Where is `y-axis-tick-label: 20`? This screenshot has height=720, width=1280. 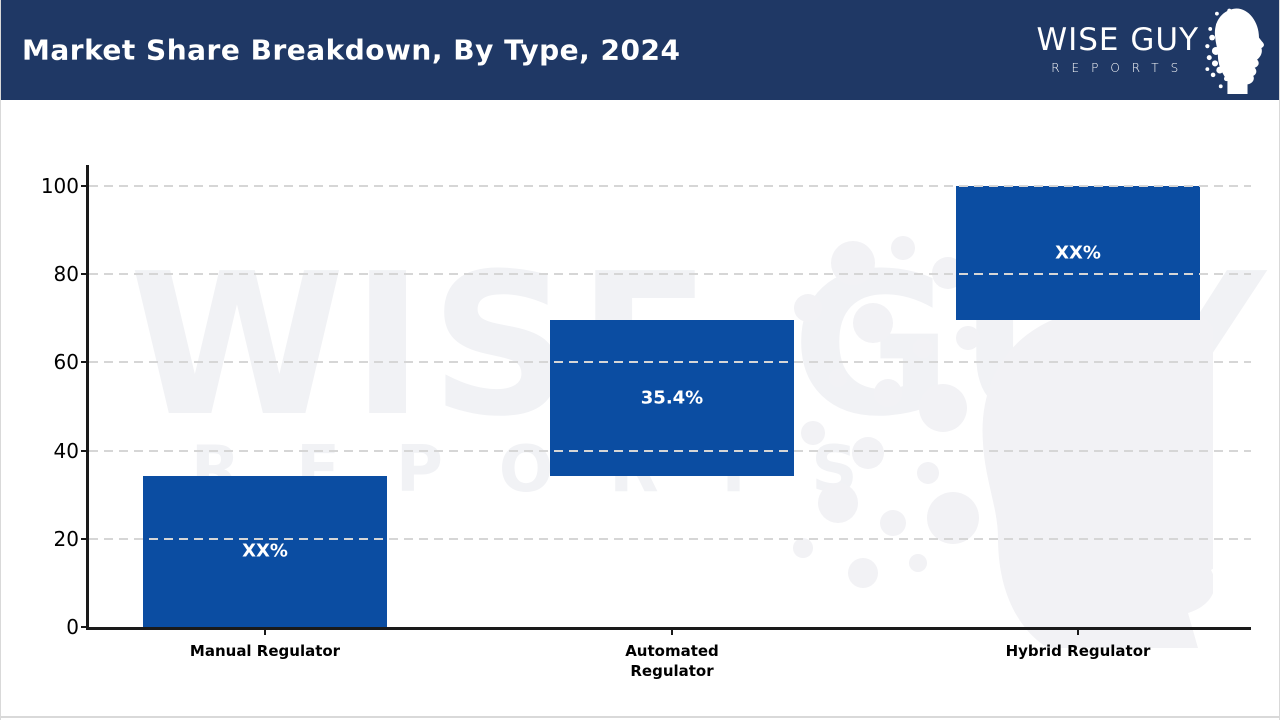 y-axis-tick-label: 20 is located at coordinates (66, 538).